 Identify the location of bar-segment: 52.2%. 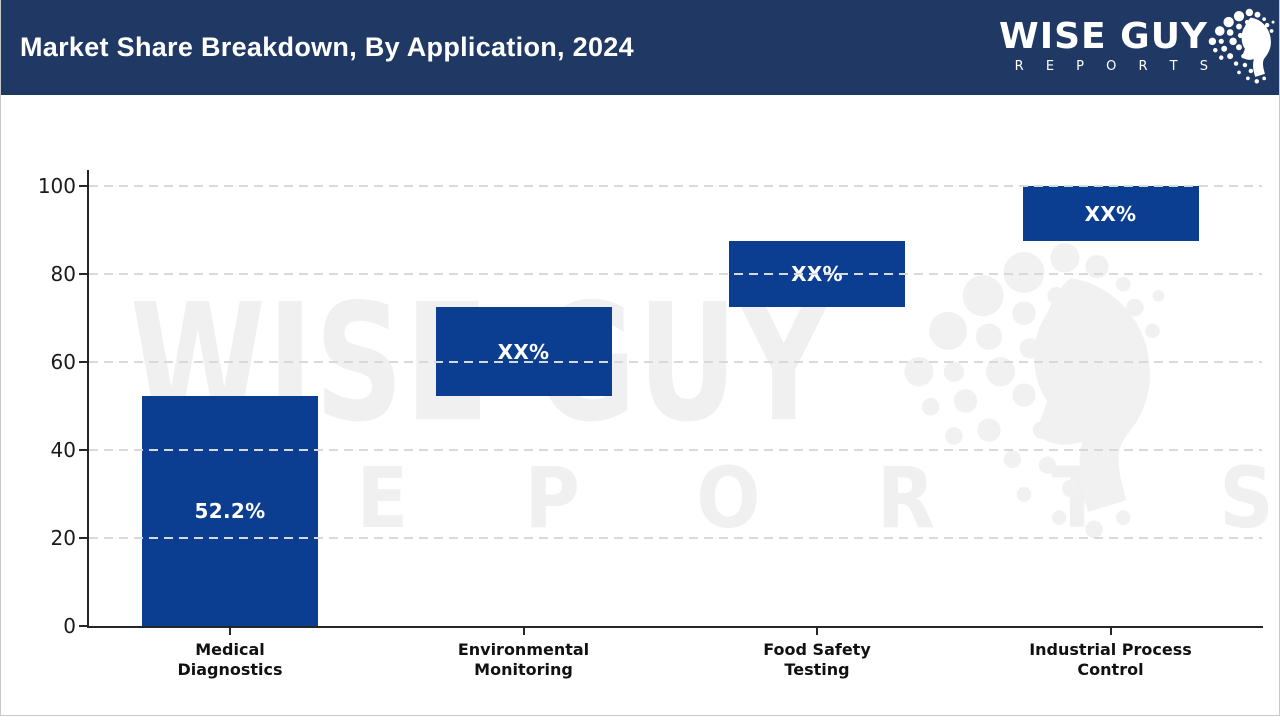
(230, 511).